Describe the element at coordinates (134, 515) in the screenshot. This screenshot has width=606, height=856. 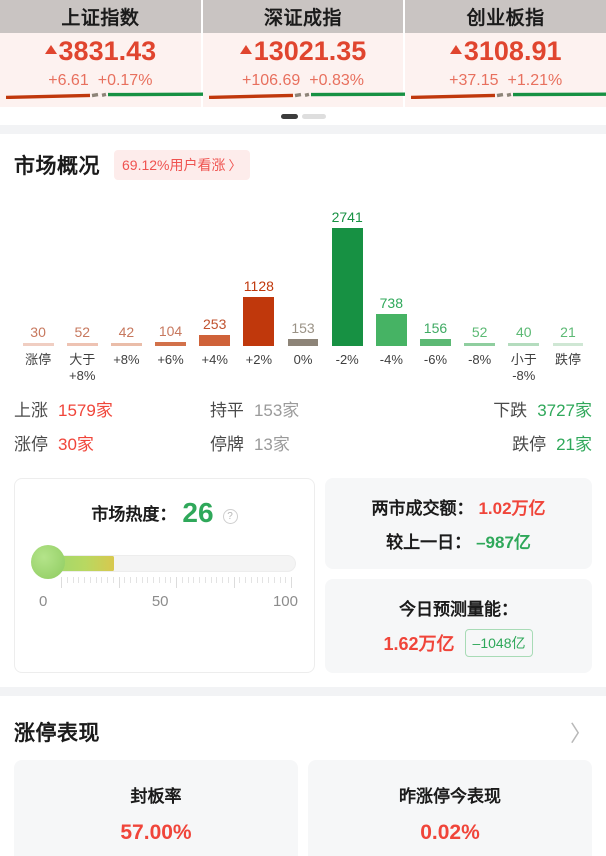
I see `market-heat-label: 市场热度：` at that location.